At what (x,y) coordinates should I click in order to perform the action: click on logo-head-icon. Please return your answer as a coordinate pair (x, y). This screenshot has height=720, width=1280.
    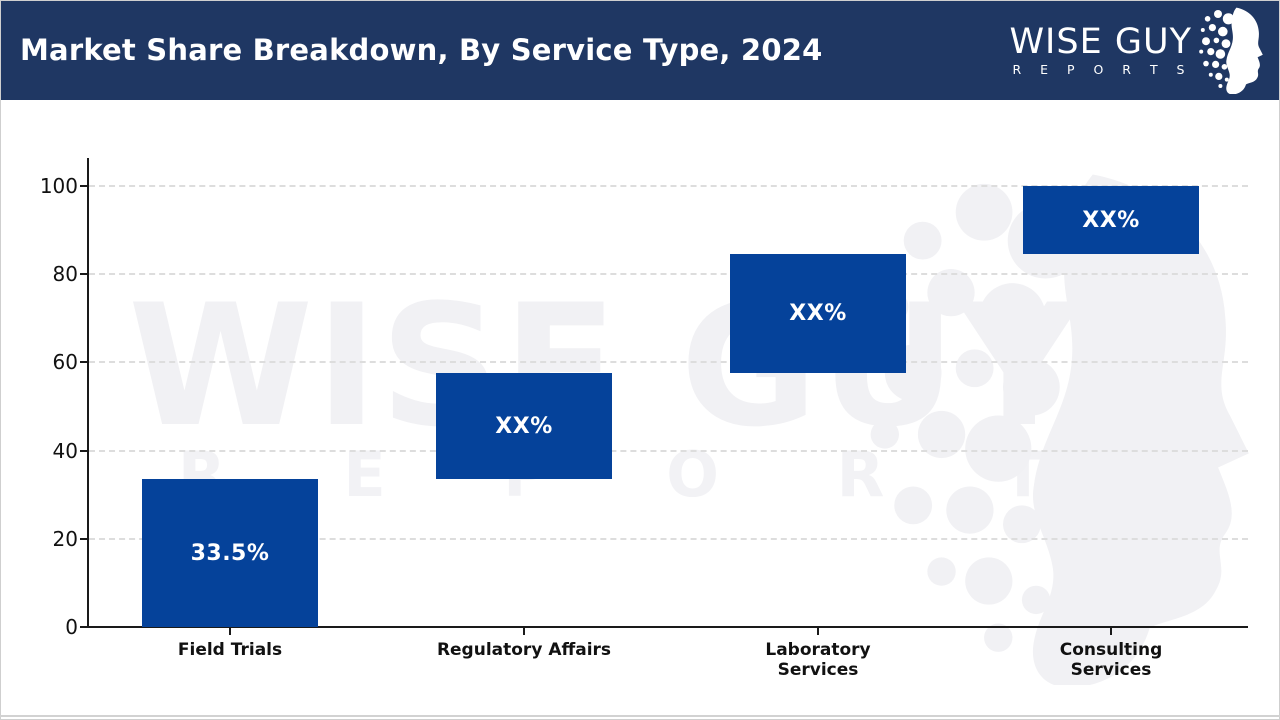
    Looking at the image, I should click on (1231, 50).